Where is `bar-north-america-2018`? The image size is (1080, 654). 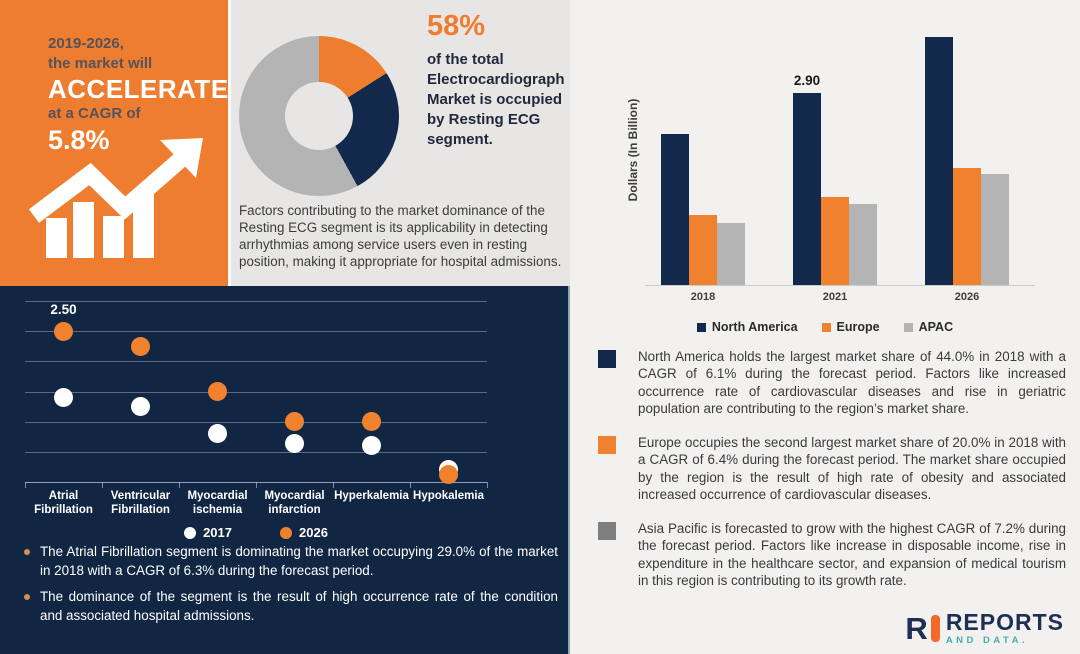 bar-north-america-2018 is located at coordinates (675, 209).